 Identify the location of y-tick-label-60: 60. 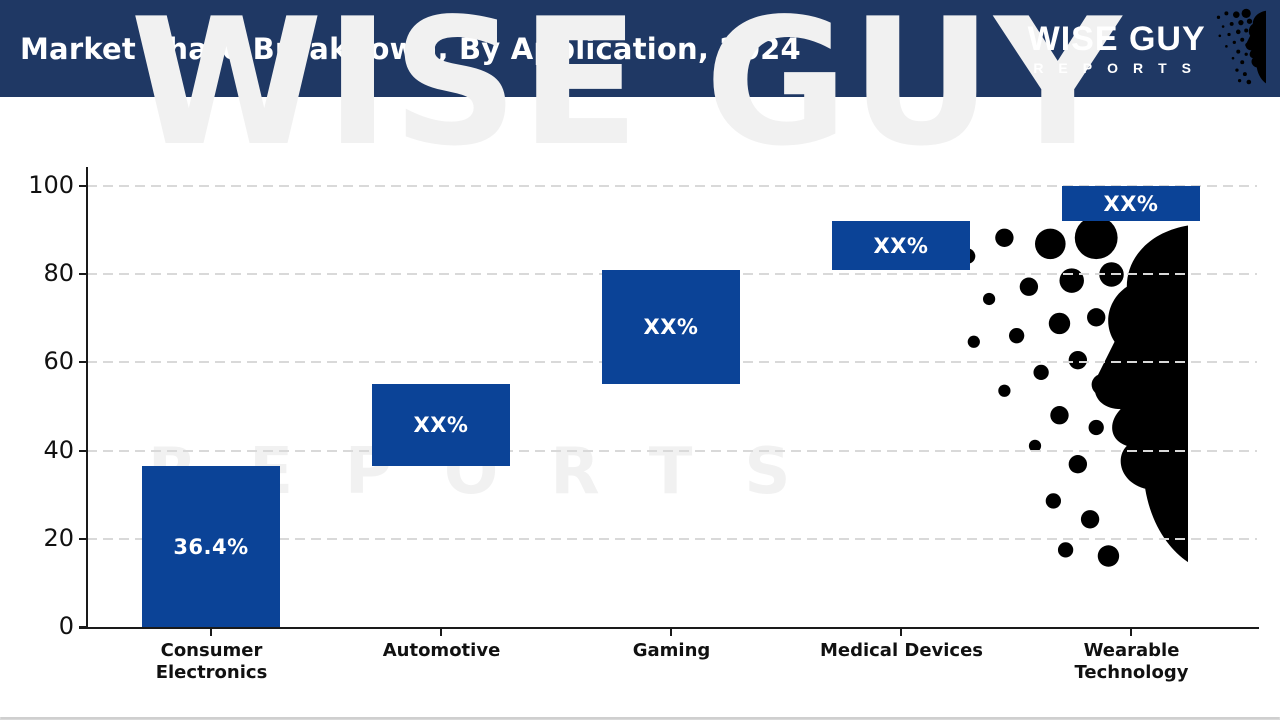
(58, 361).